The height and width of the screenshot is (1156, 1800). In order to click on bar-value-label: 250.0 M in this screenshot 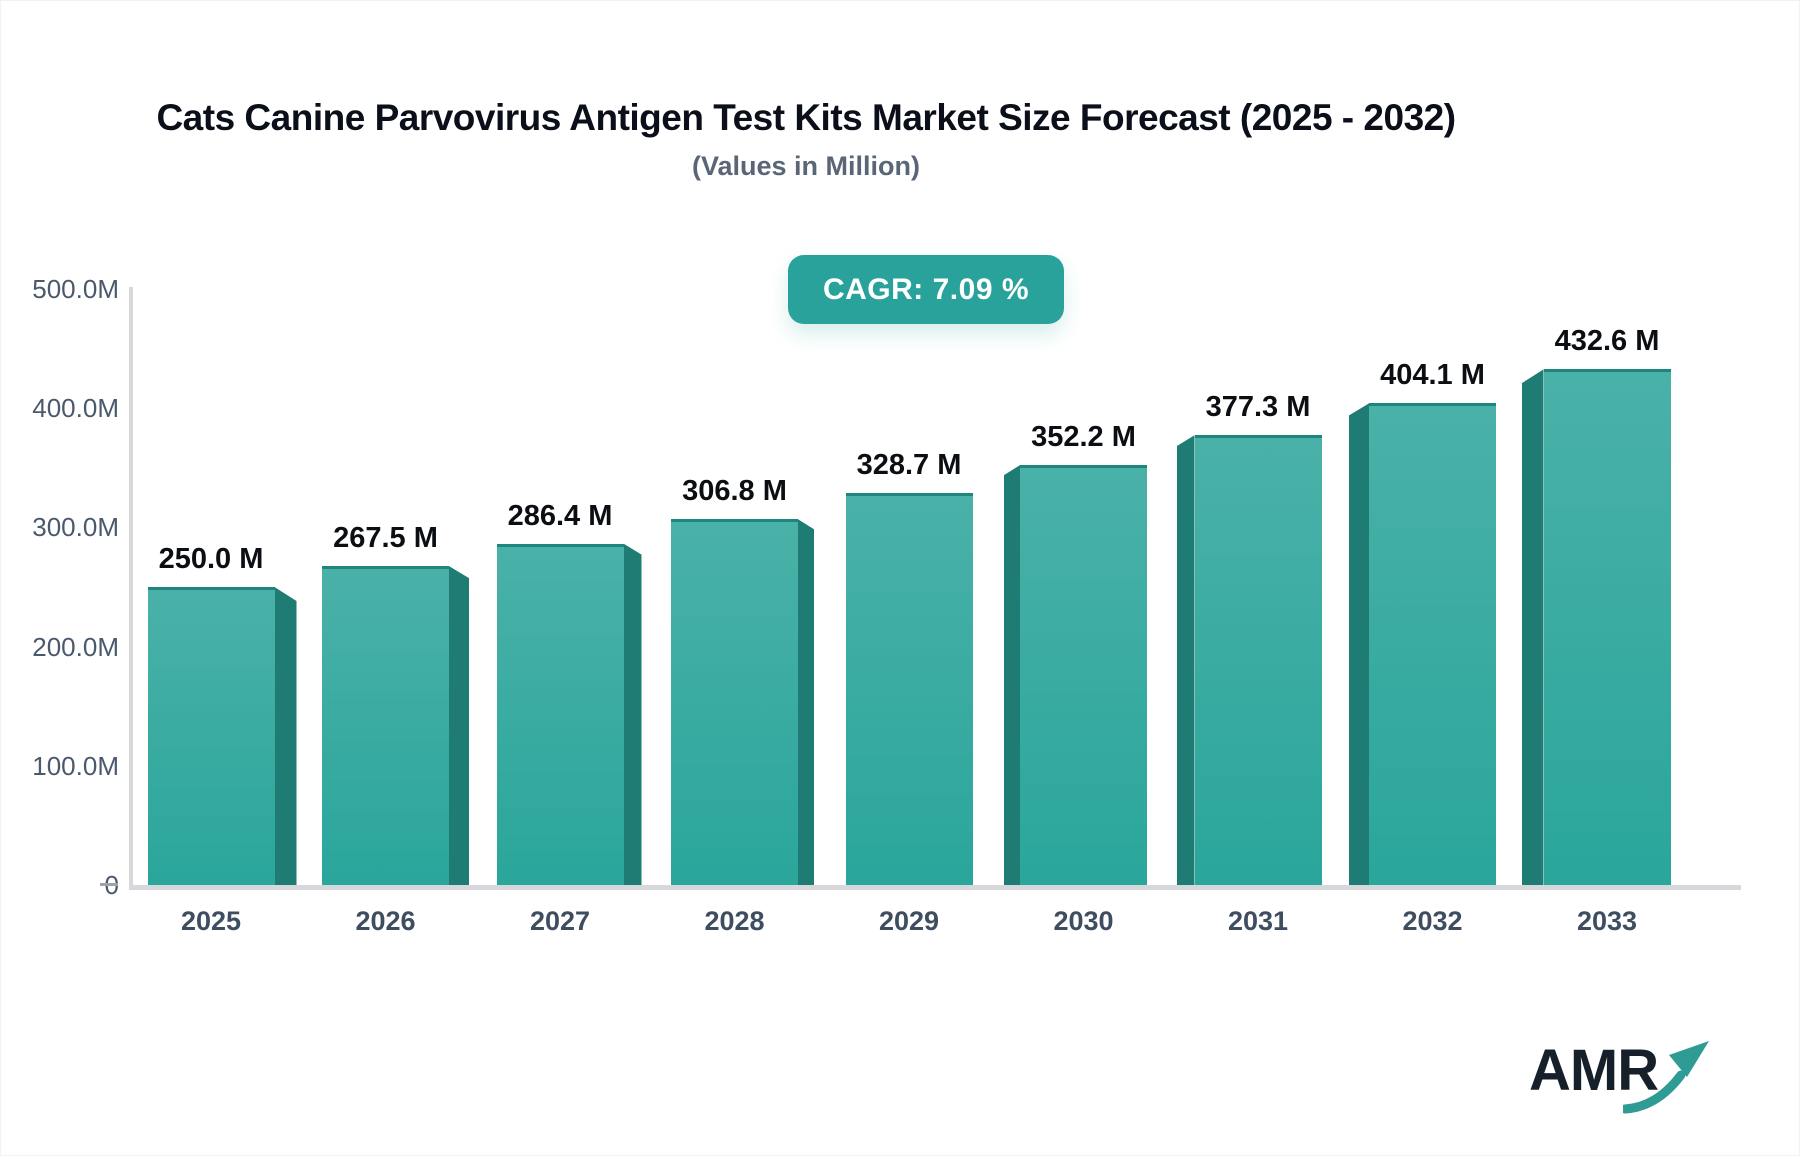, I will do `click(211, 559)`.